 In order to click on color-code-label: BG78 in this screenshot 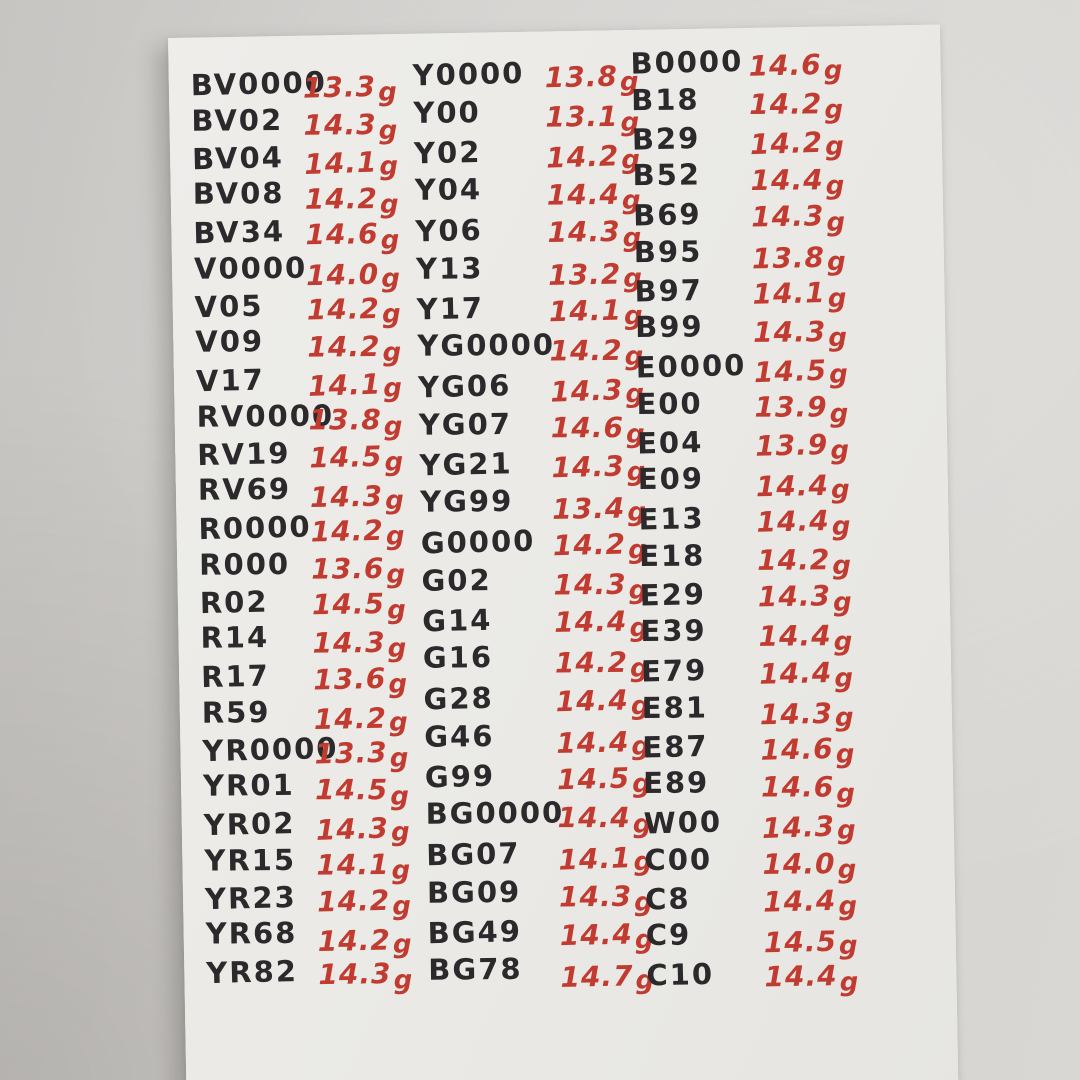, I will do `click(475, 969)`.